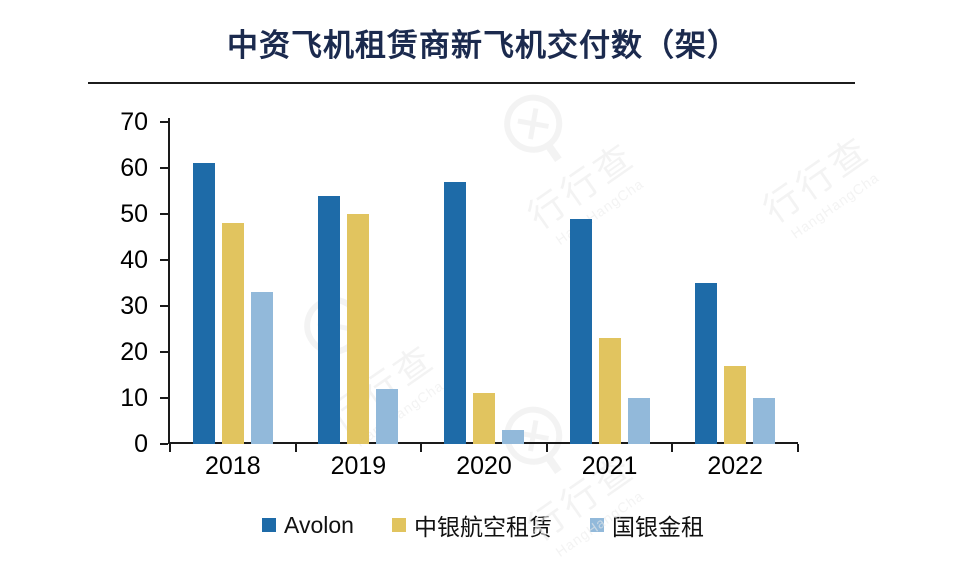 The height and width of the screenshot is (582, 966). What do you see at coordinates (134, 398) in the screenshot?
I see `y-axis-tick-label: 10` at bounding box center [134, 398].